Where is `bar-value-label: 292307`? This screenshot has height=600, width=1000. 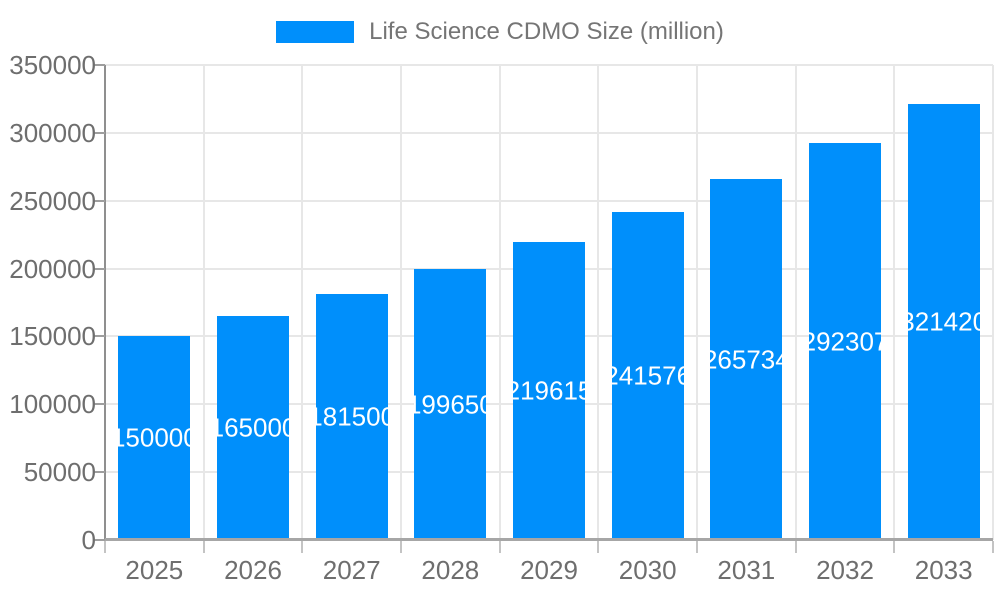
bar-value-label: 292307 is located at coordinates (845, 341).